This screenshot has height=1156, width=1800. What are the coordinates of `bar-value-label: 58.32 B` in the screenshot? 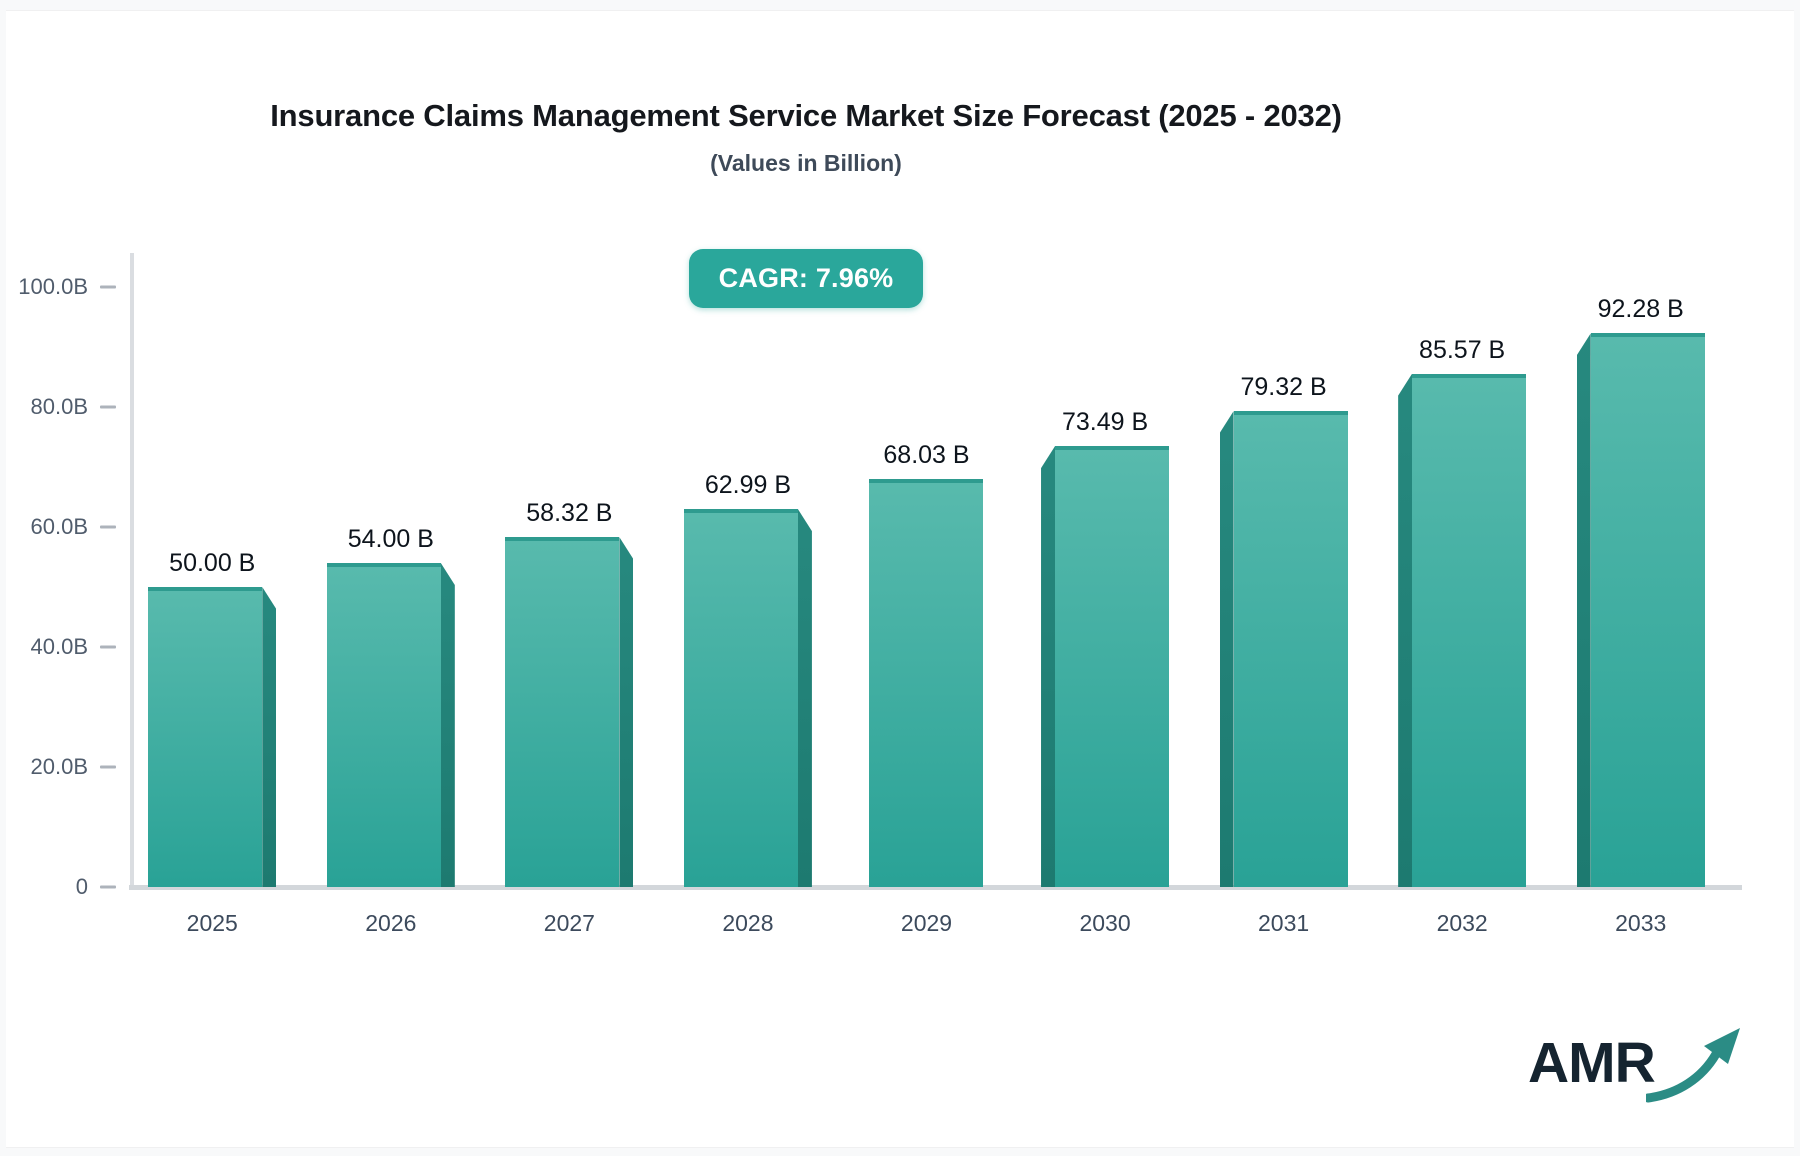 It's located at (569, 513).